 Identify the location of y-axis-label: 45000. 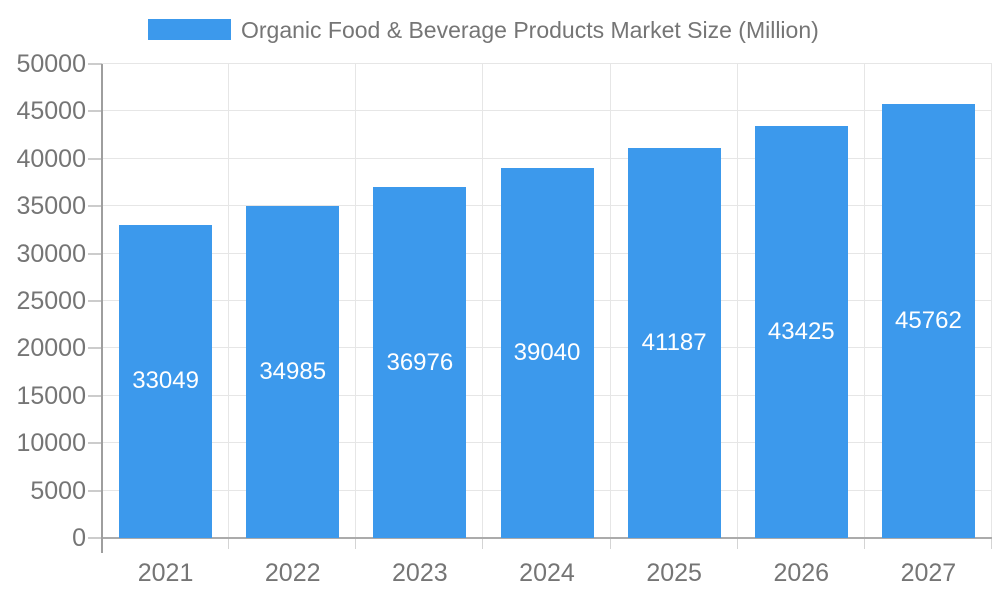
(51, 111).